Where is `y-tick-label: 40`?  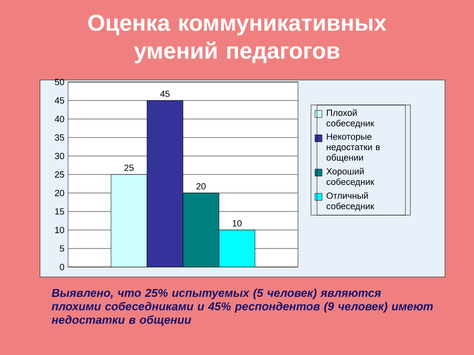
y-tick-label: 40 is located at coordinates (59, 119).